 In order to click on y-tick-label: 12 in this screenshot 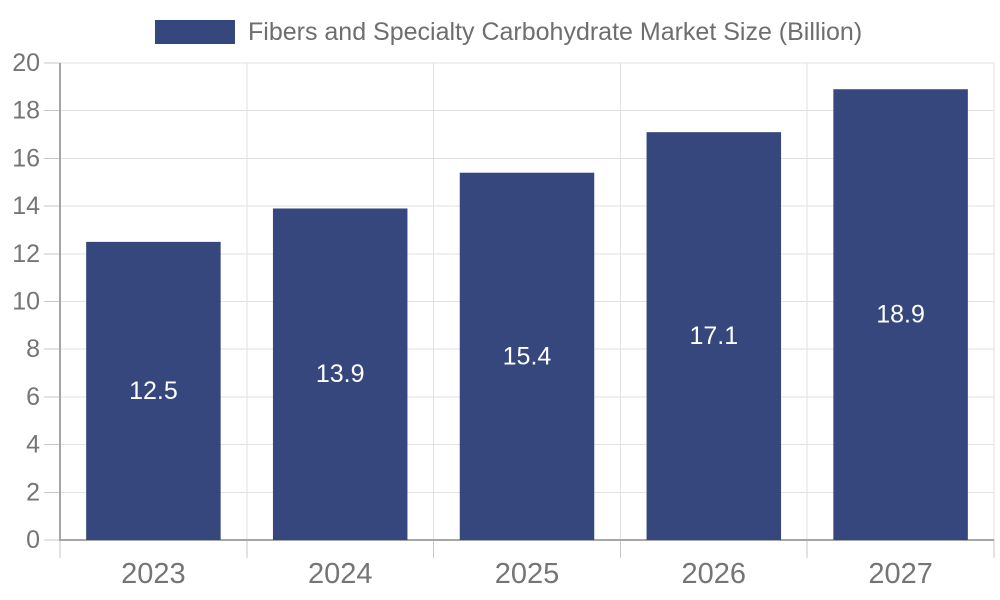, I will do `click(26, 254)`.